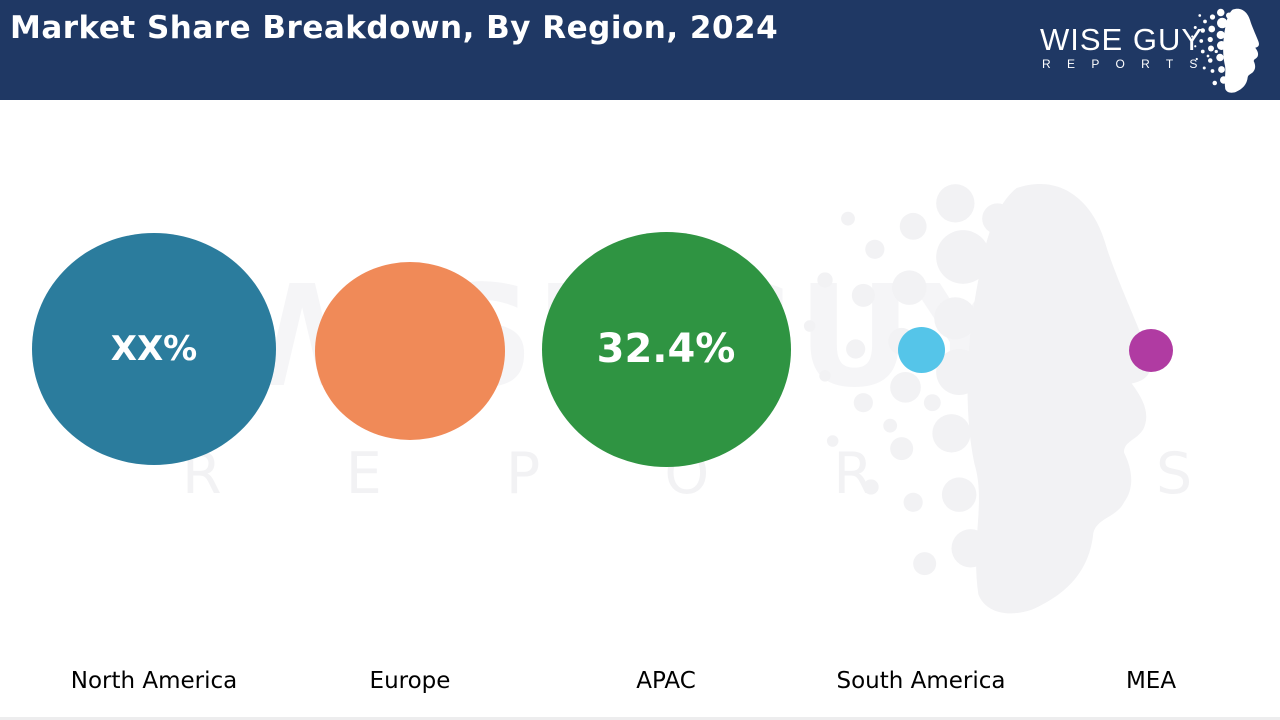 The width and height of the screenshot is (1280, 720). I want to click on bubble-value-label: XX%, so click(154, 349).